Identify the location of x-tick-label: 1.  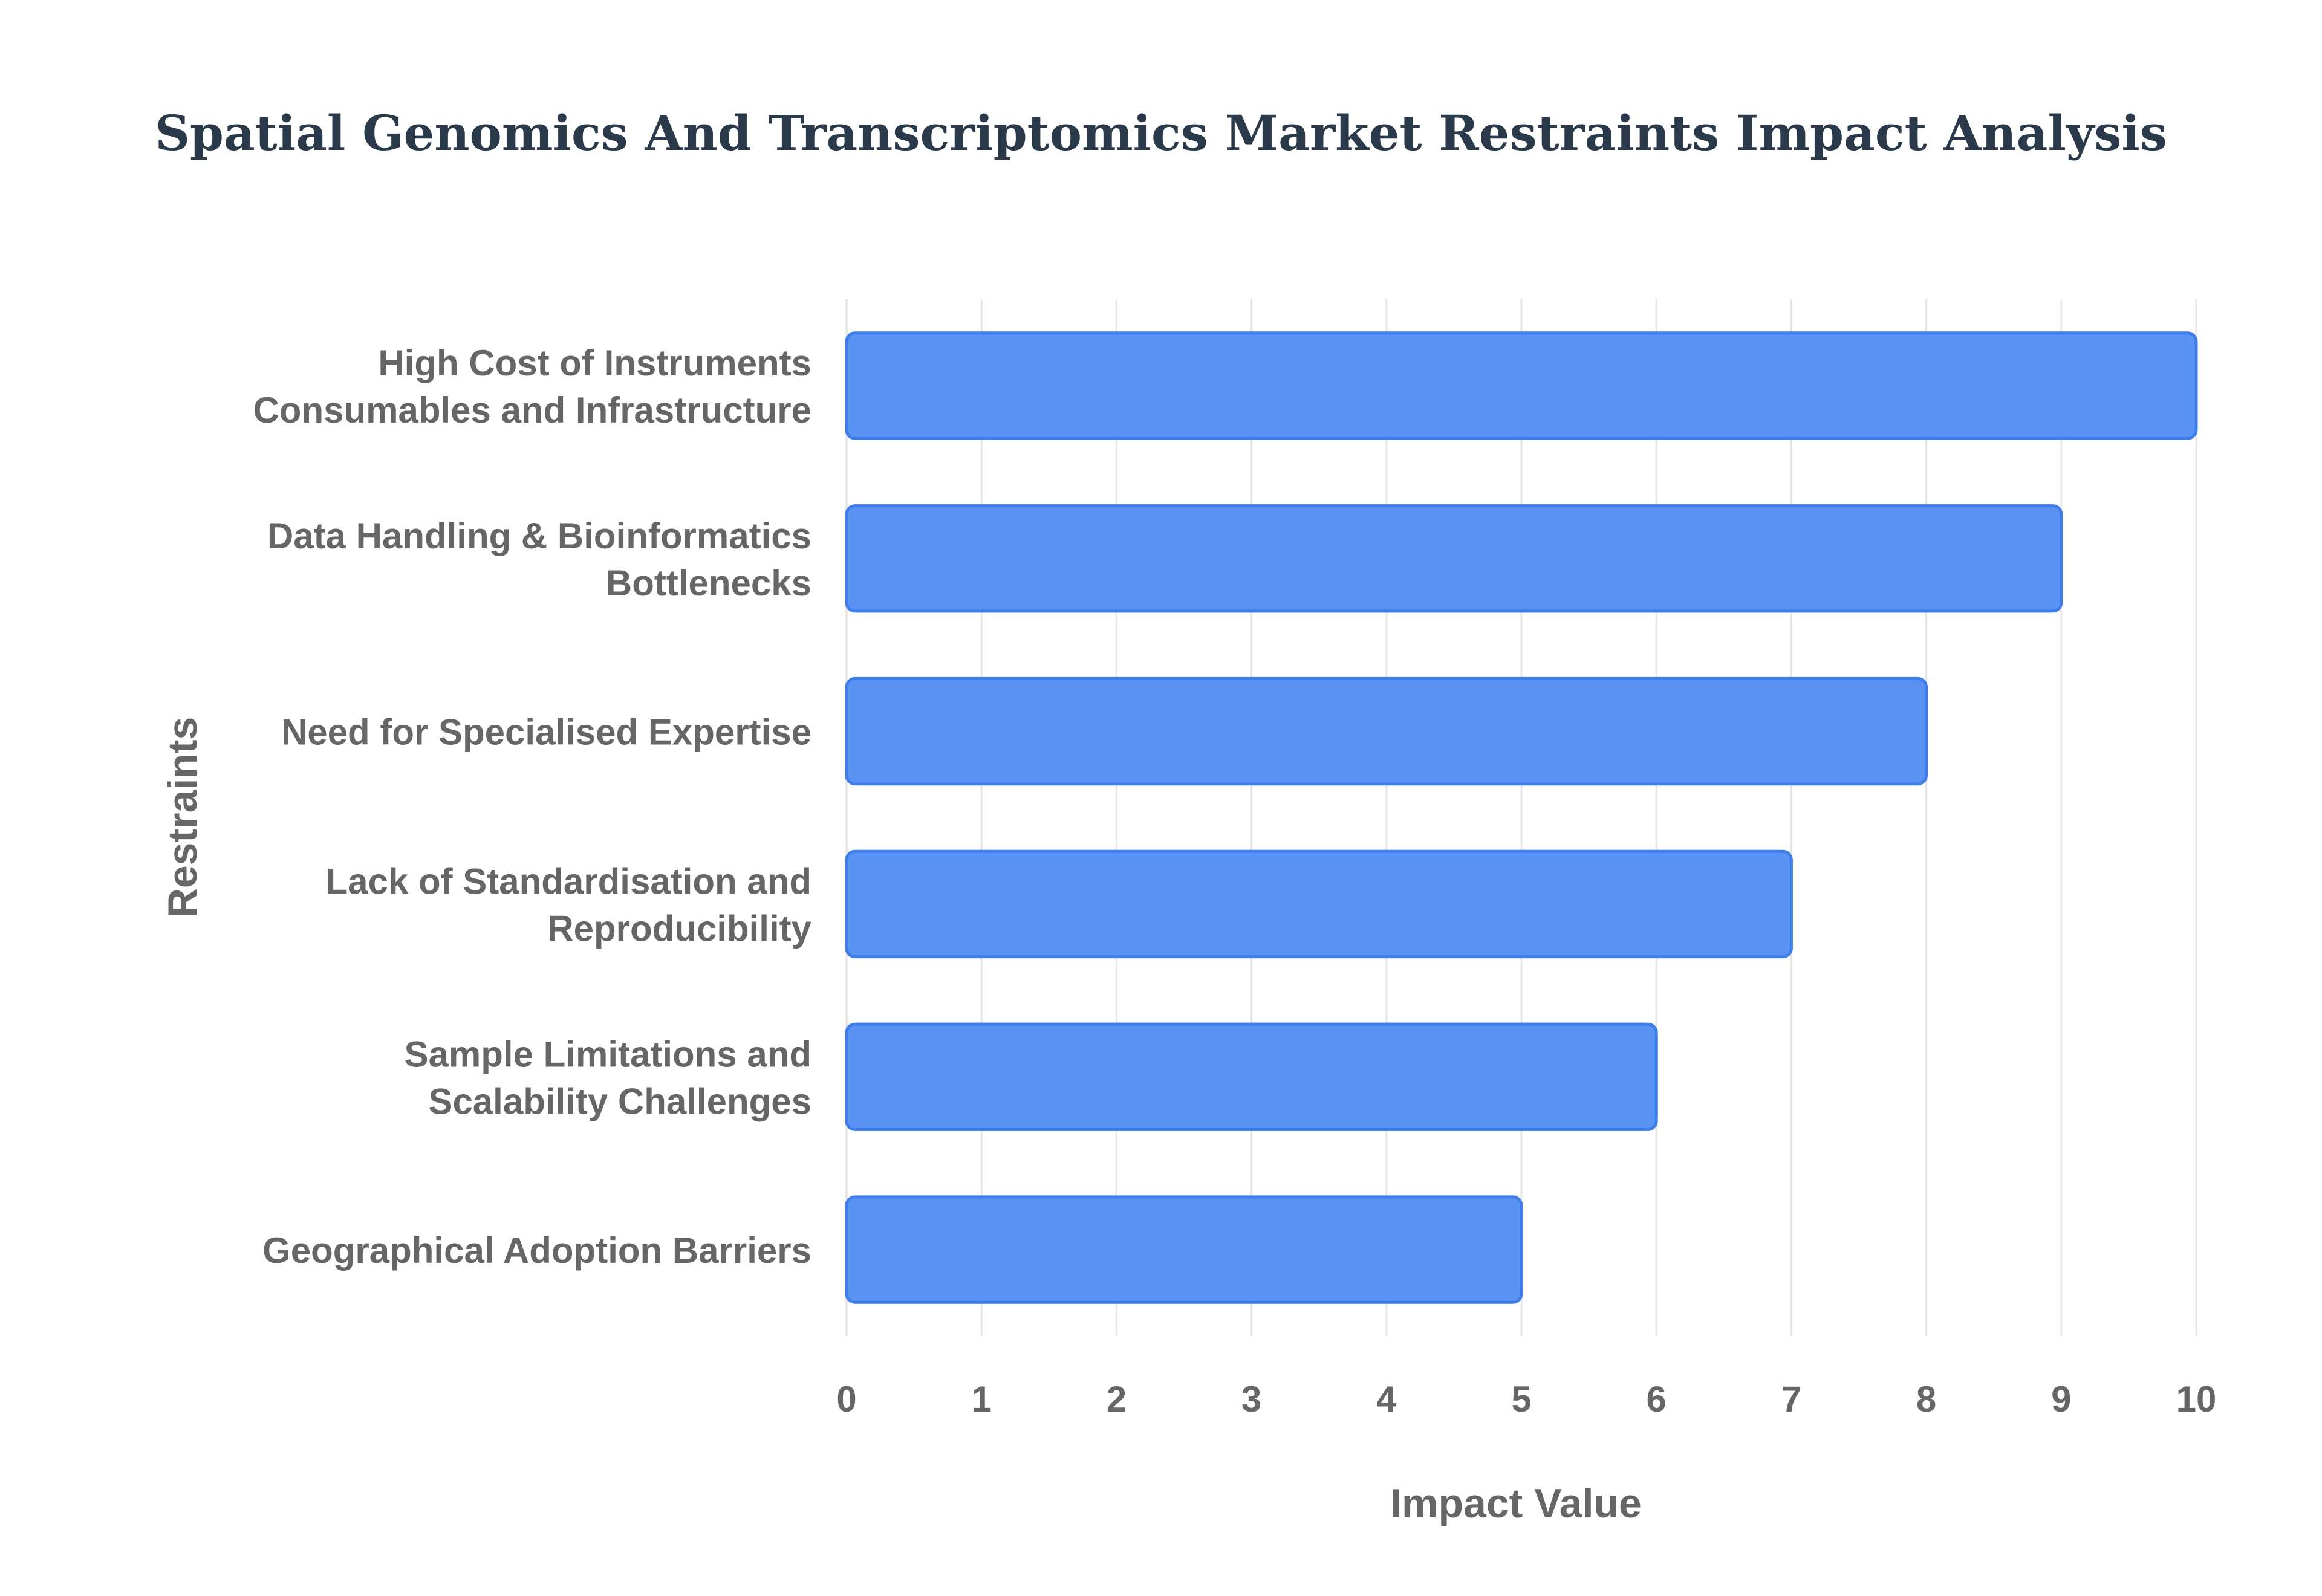
(982, 1399).